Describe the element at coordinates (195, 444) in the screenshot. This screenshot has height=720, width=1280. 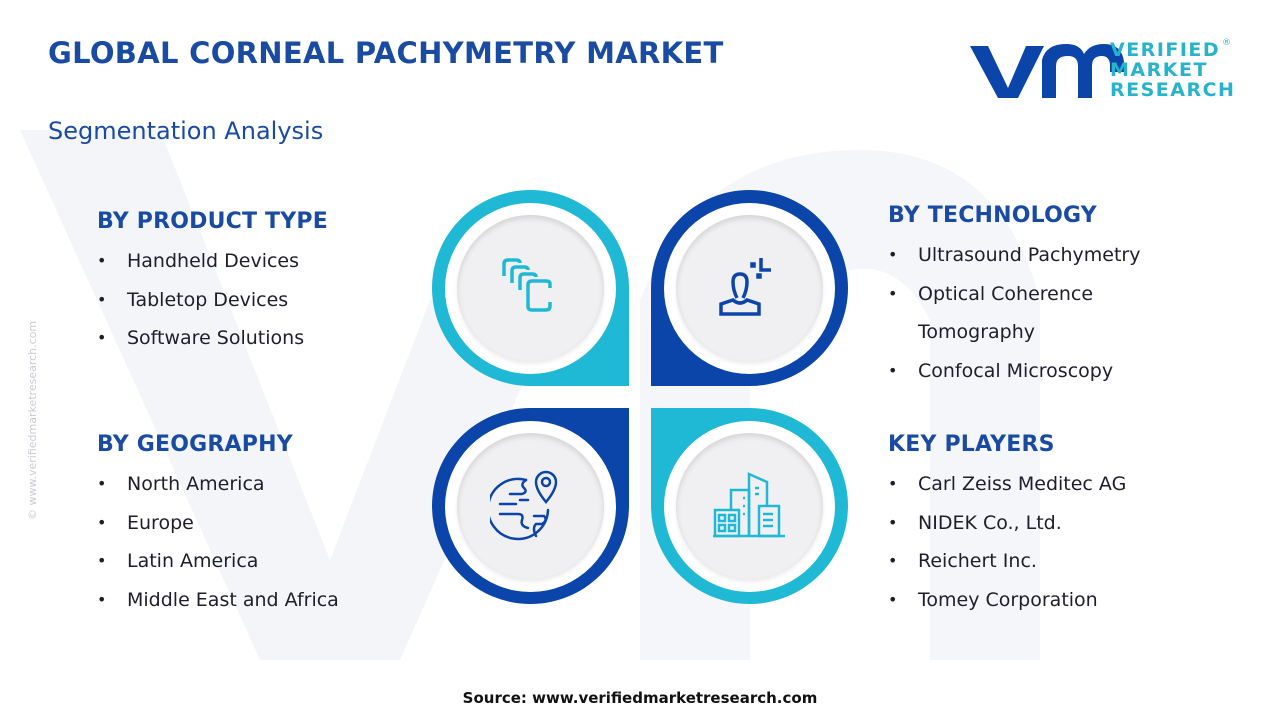
I see `segment-heading: BY GEOGRAPHY` at that location.